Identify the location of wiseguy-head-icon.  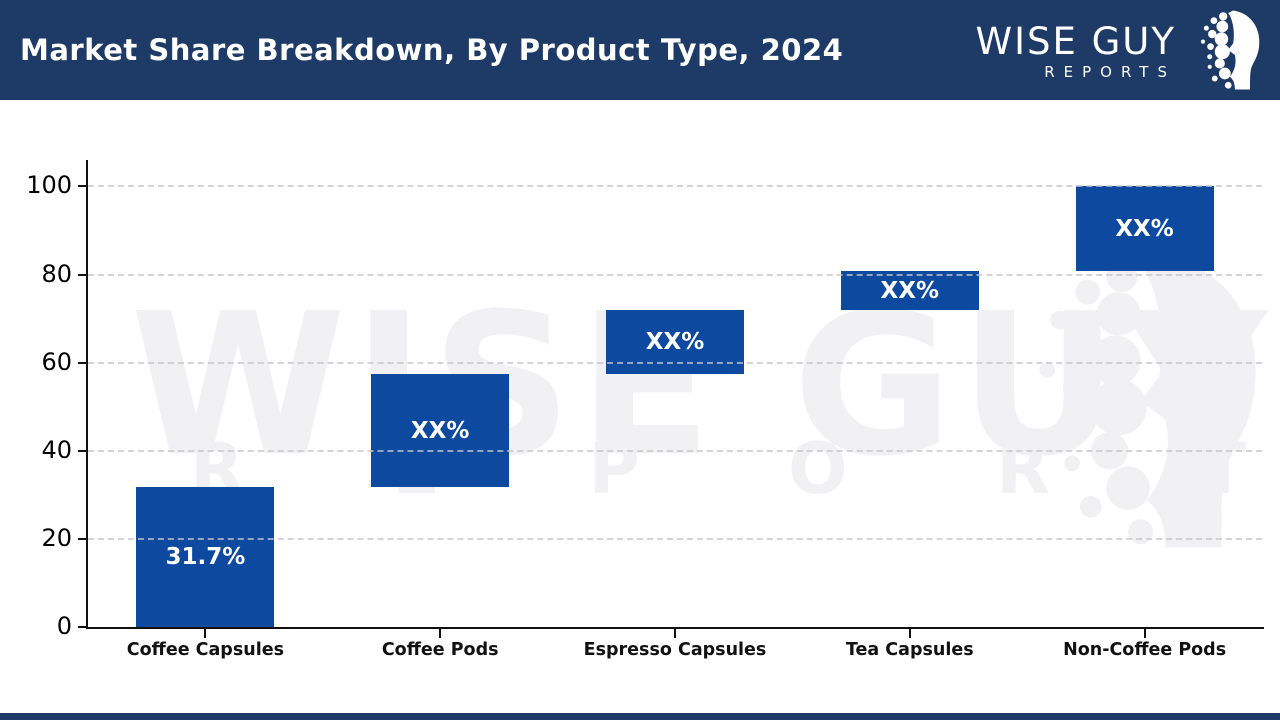
(1224, 52).